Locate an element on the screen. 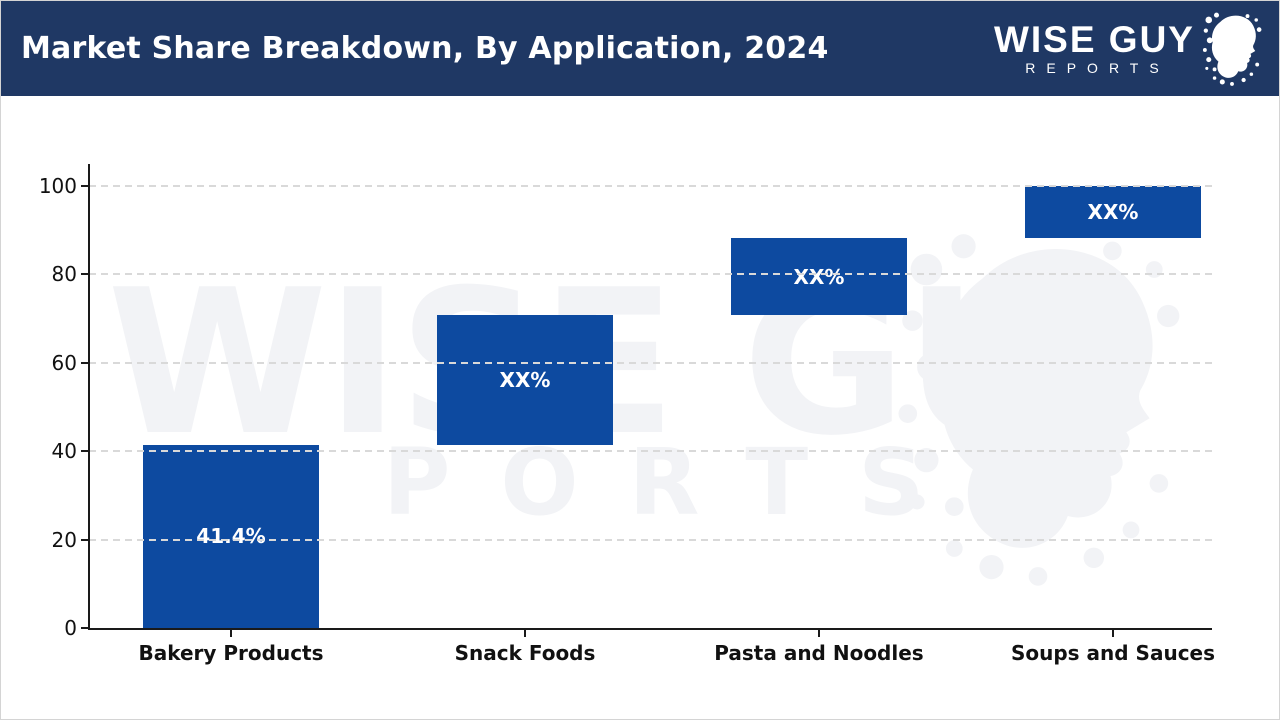  x-category-label: Snack Foods is located at coordinates (525, 653).